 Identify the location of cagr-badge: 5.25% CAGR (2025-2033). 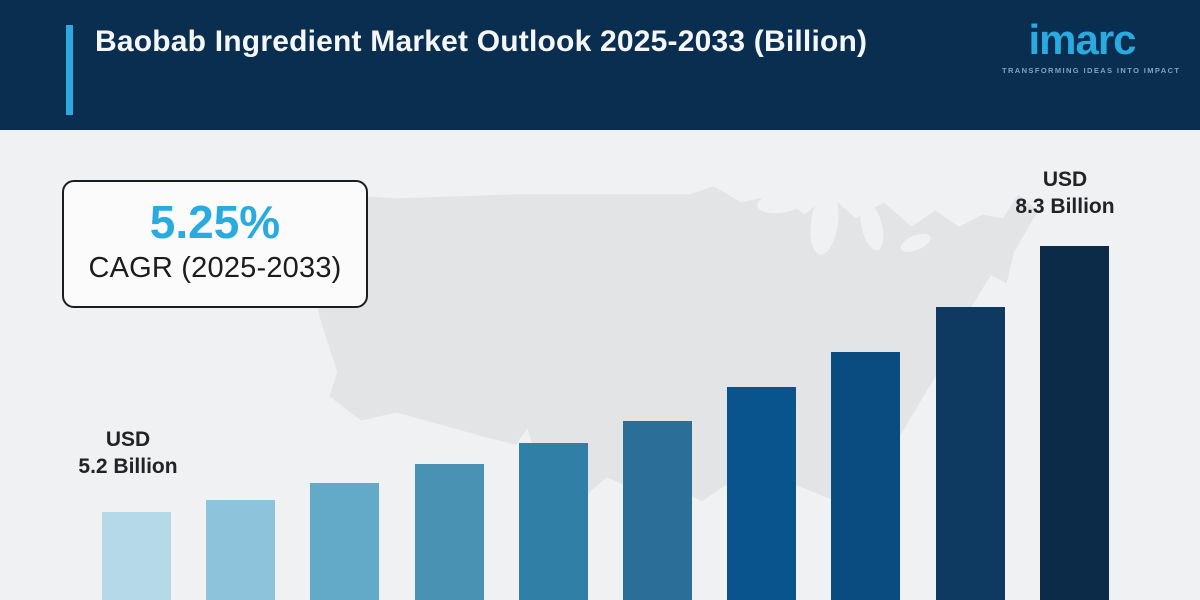
(215, 244).